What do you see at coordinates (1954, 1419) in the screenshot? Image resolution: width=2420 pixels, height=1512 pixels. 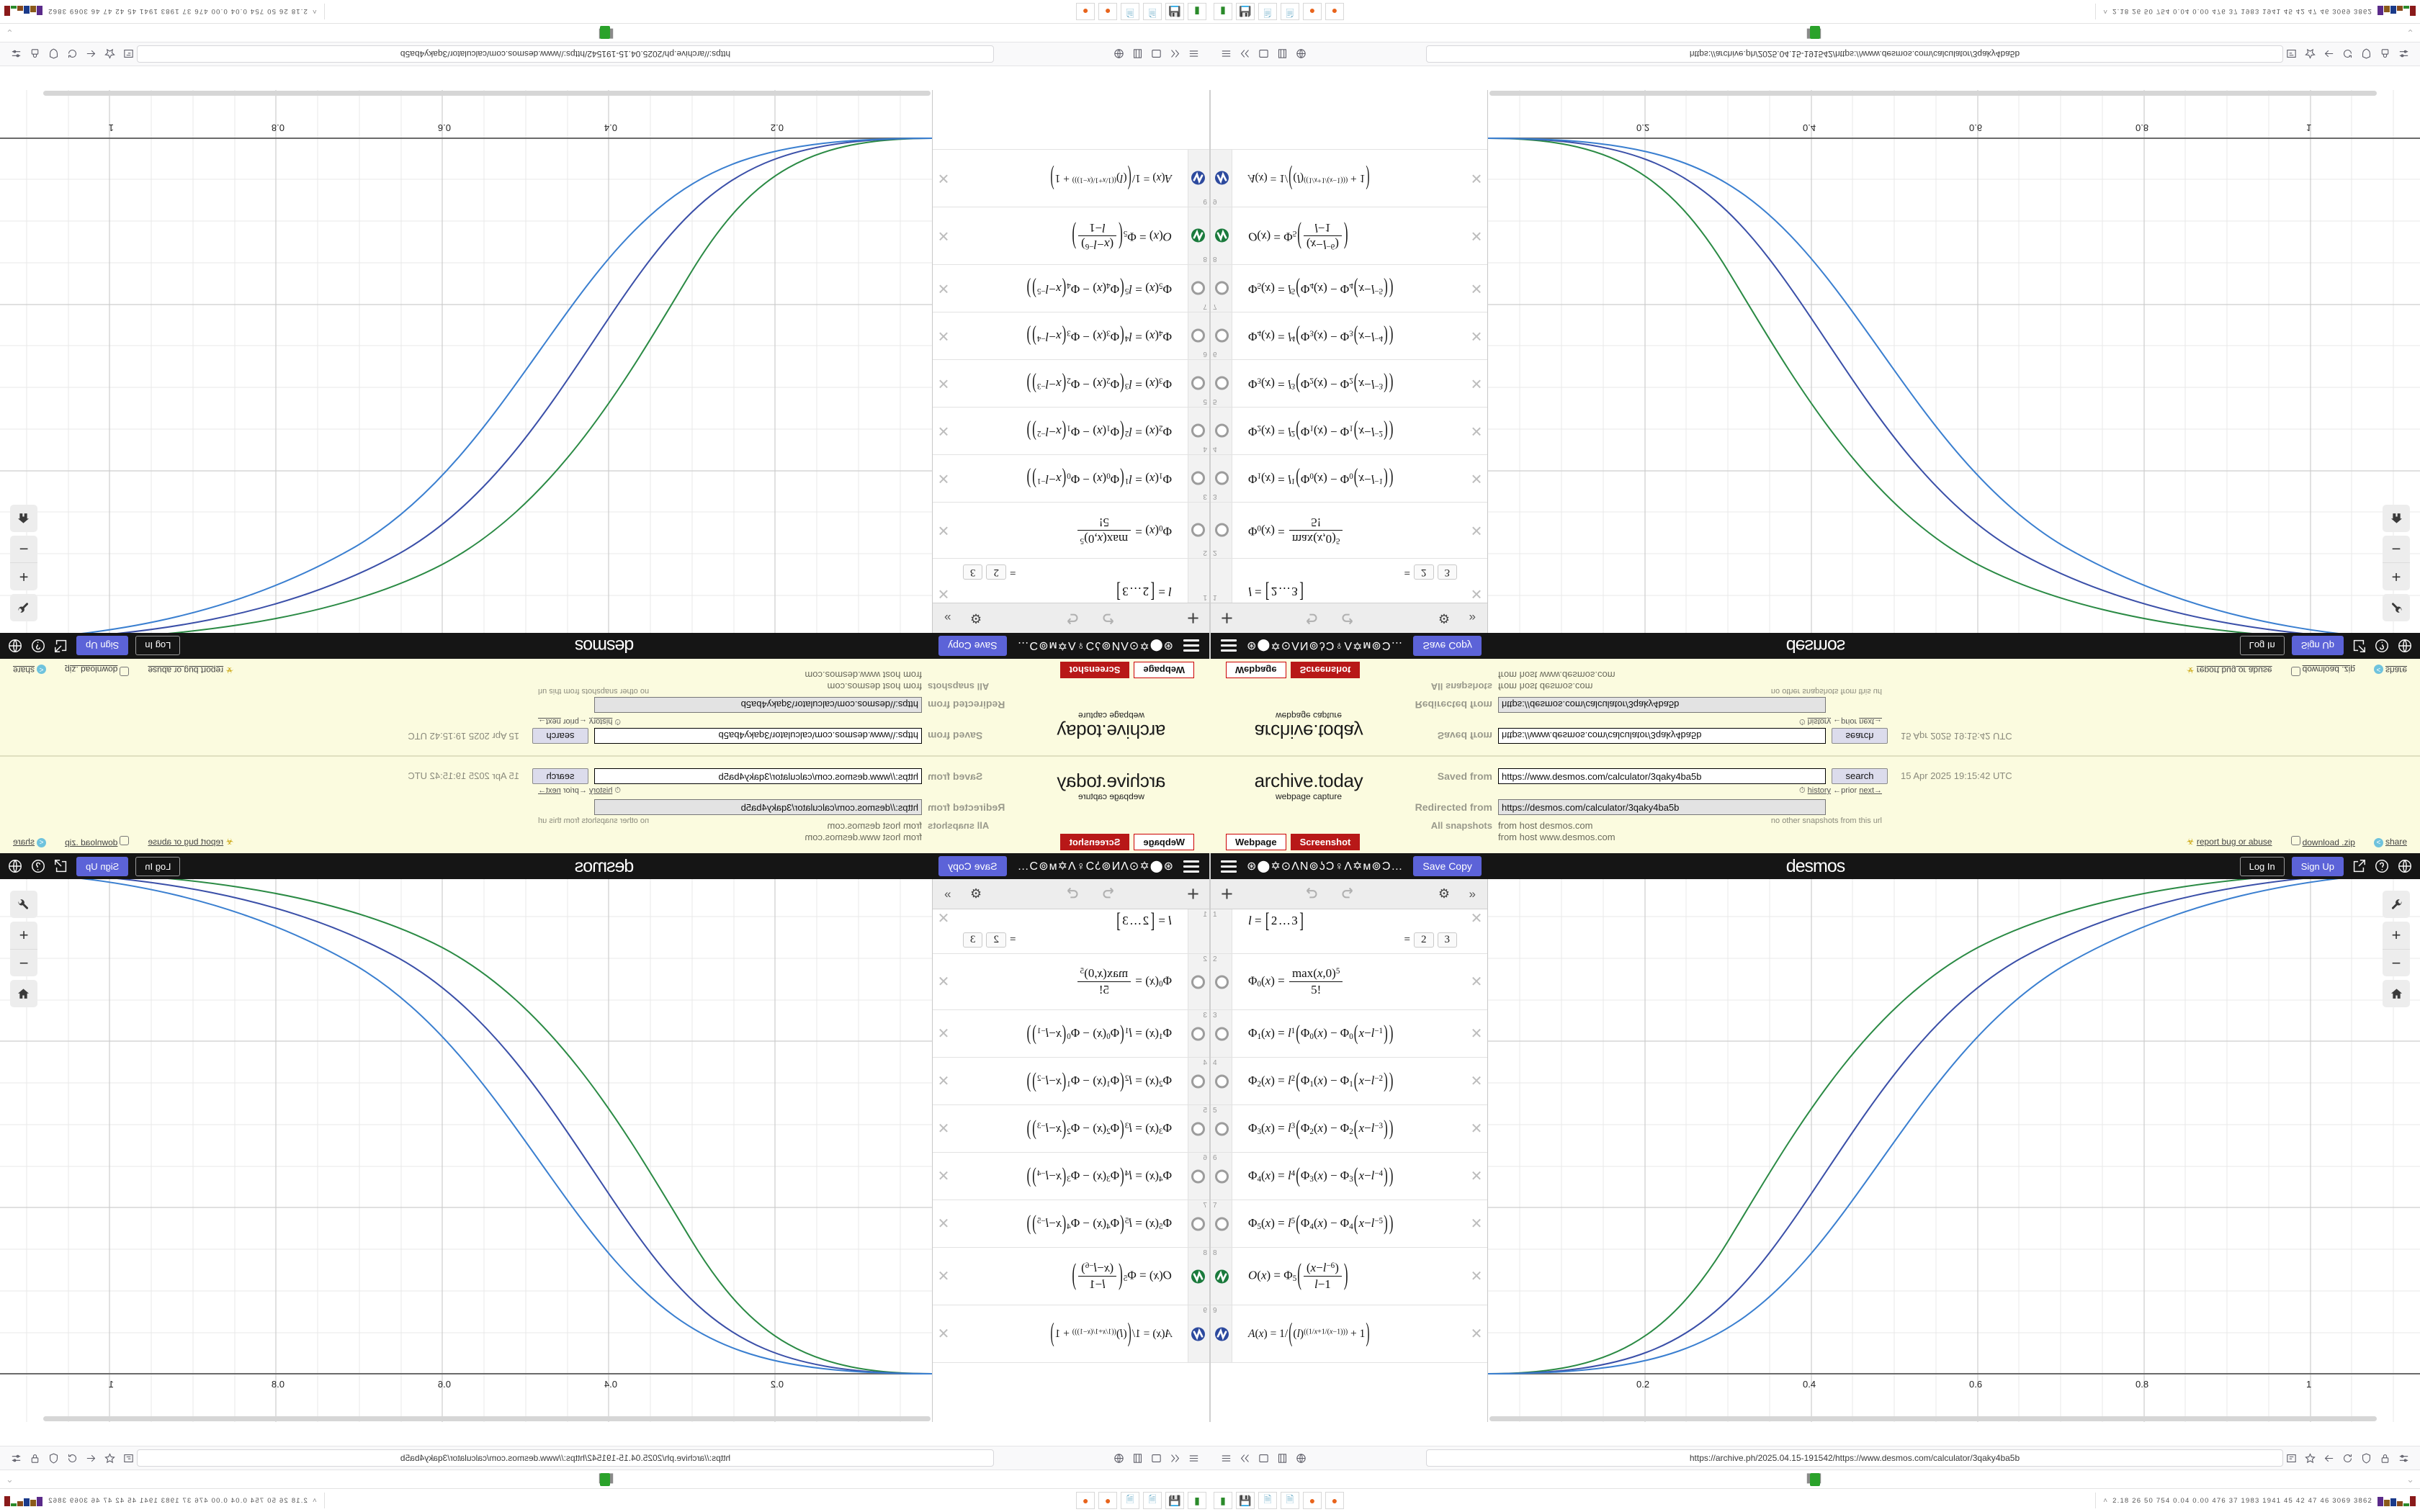 I see `horizontal-scrollbar` at bounding box center [1954, 1419].